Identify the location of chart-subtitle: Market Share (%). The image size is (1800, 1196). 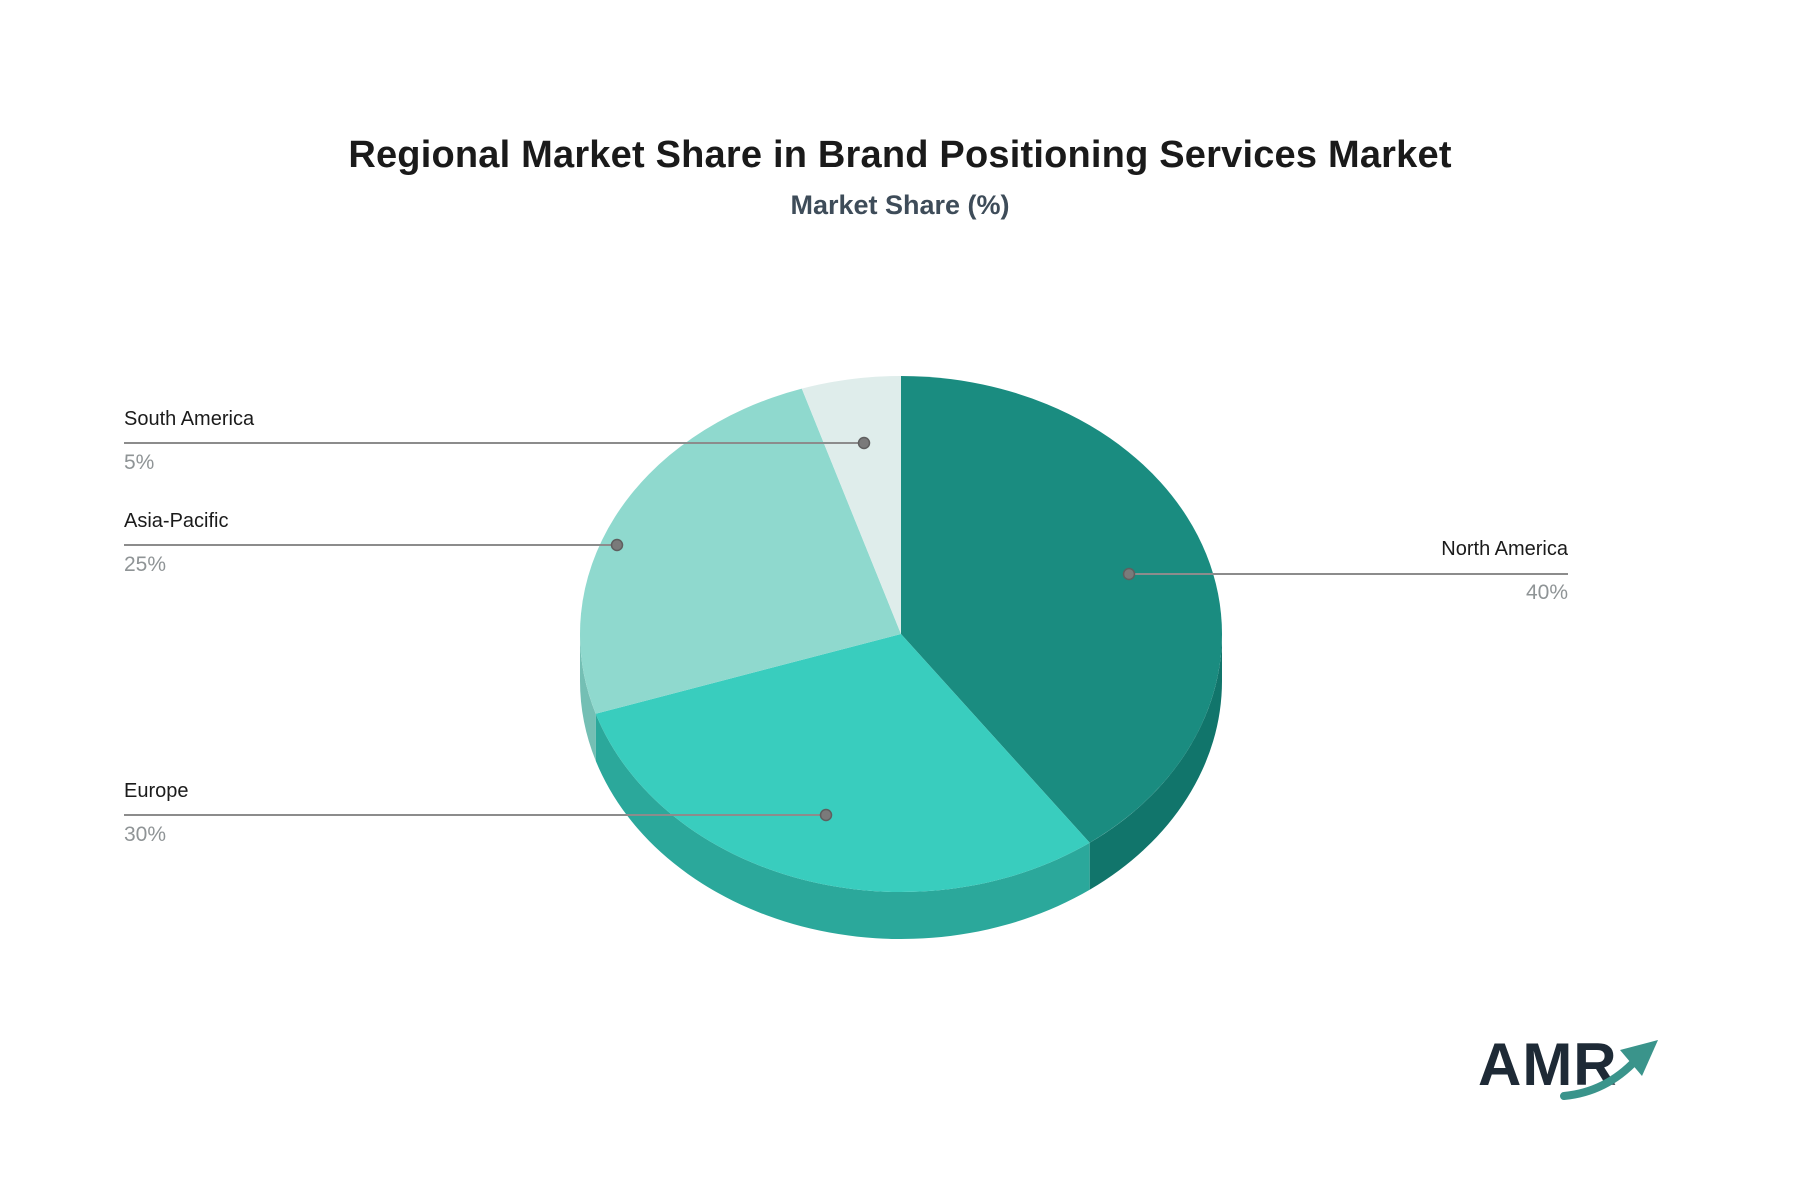
(900, 205).